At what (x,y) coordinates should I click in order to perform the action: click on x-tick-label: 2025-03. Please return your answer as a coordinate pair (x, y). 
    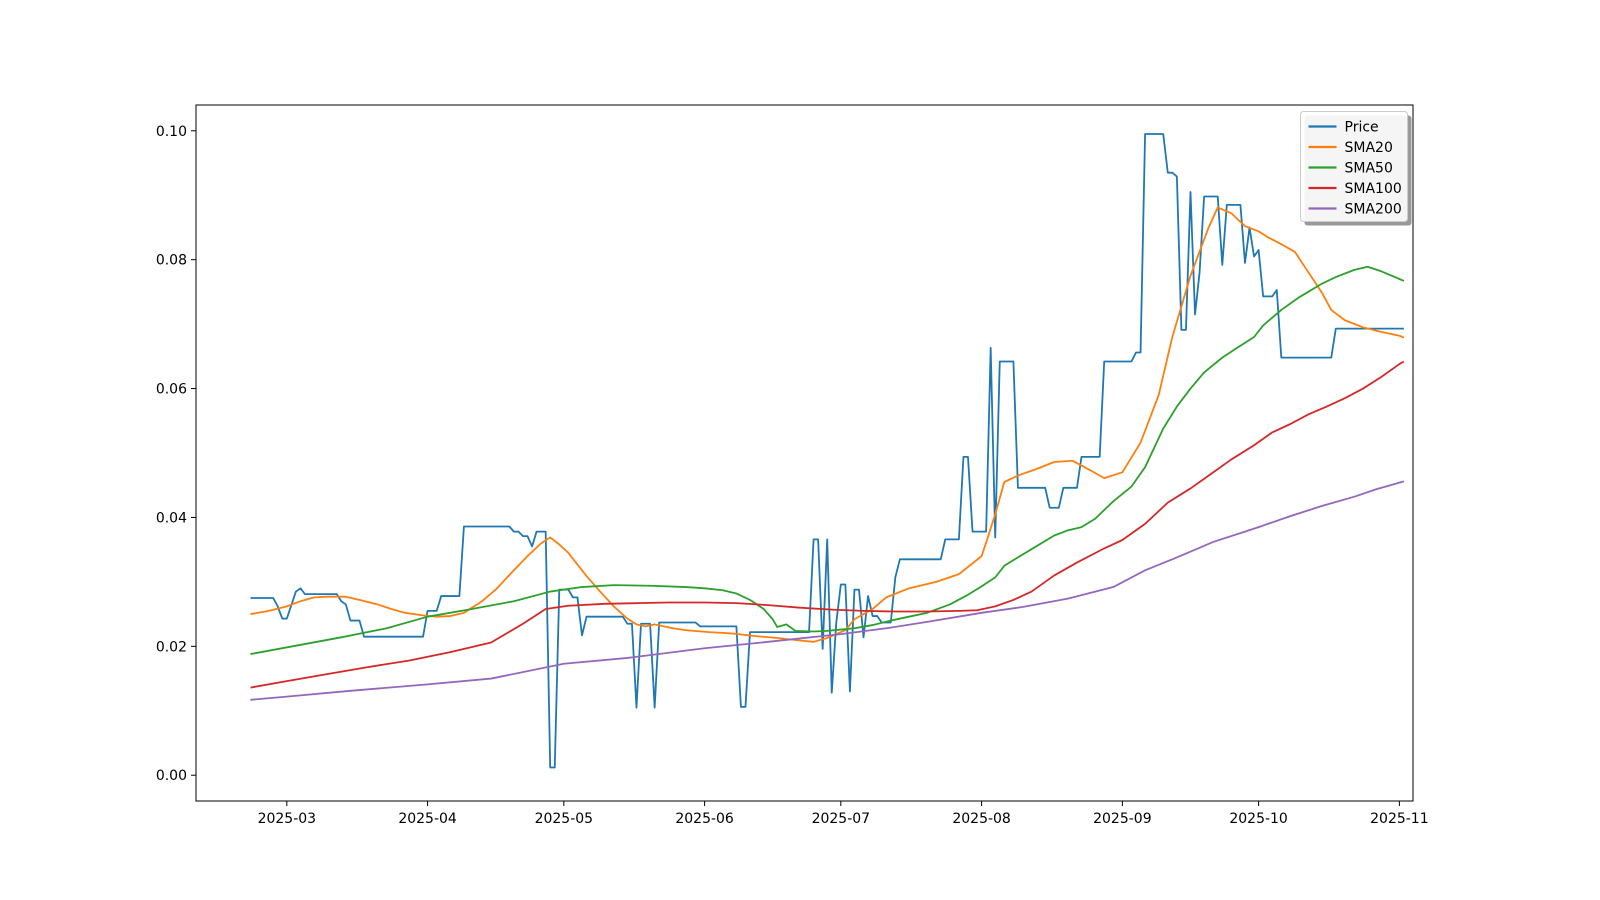
    Looking at the image, I should click on (287, 819).